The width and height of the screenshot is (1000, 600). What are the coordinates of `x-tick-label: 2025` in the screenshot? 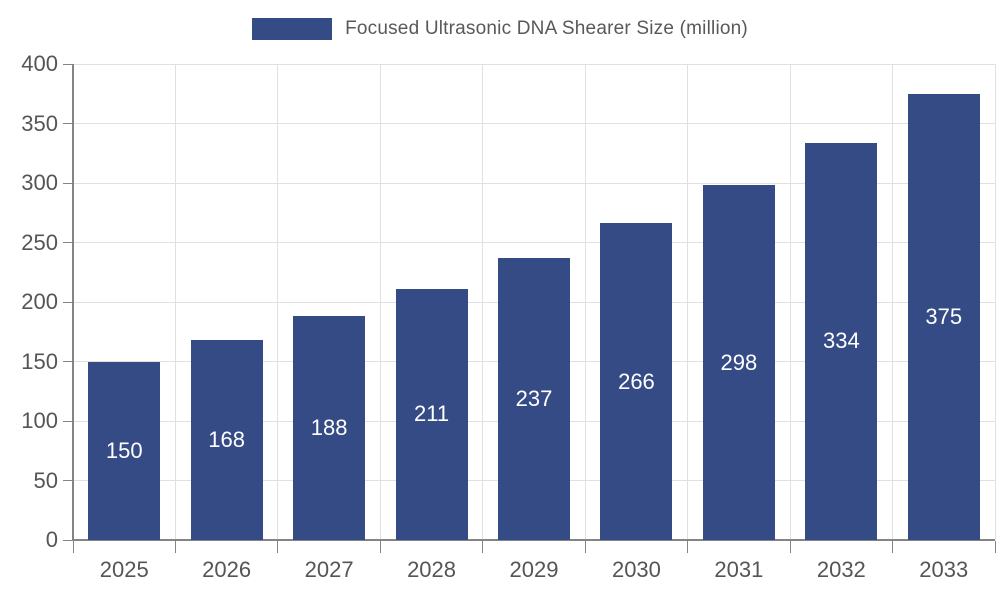 It's located at (124, 569).